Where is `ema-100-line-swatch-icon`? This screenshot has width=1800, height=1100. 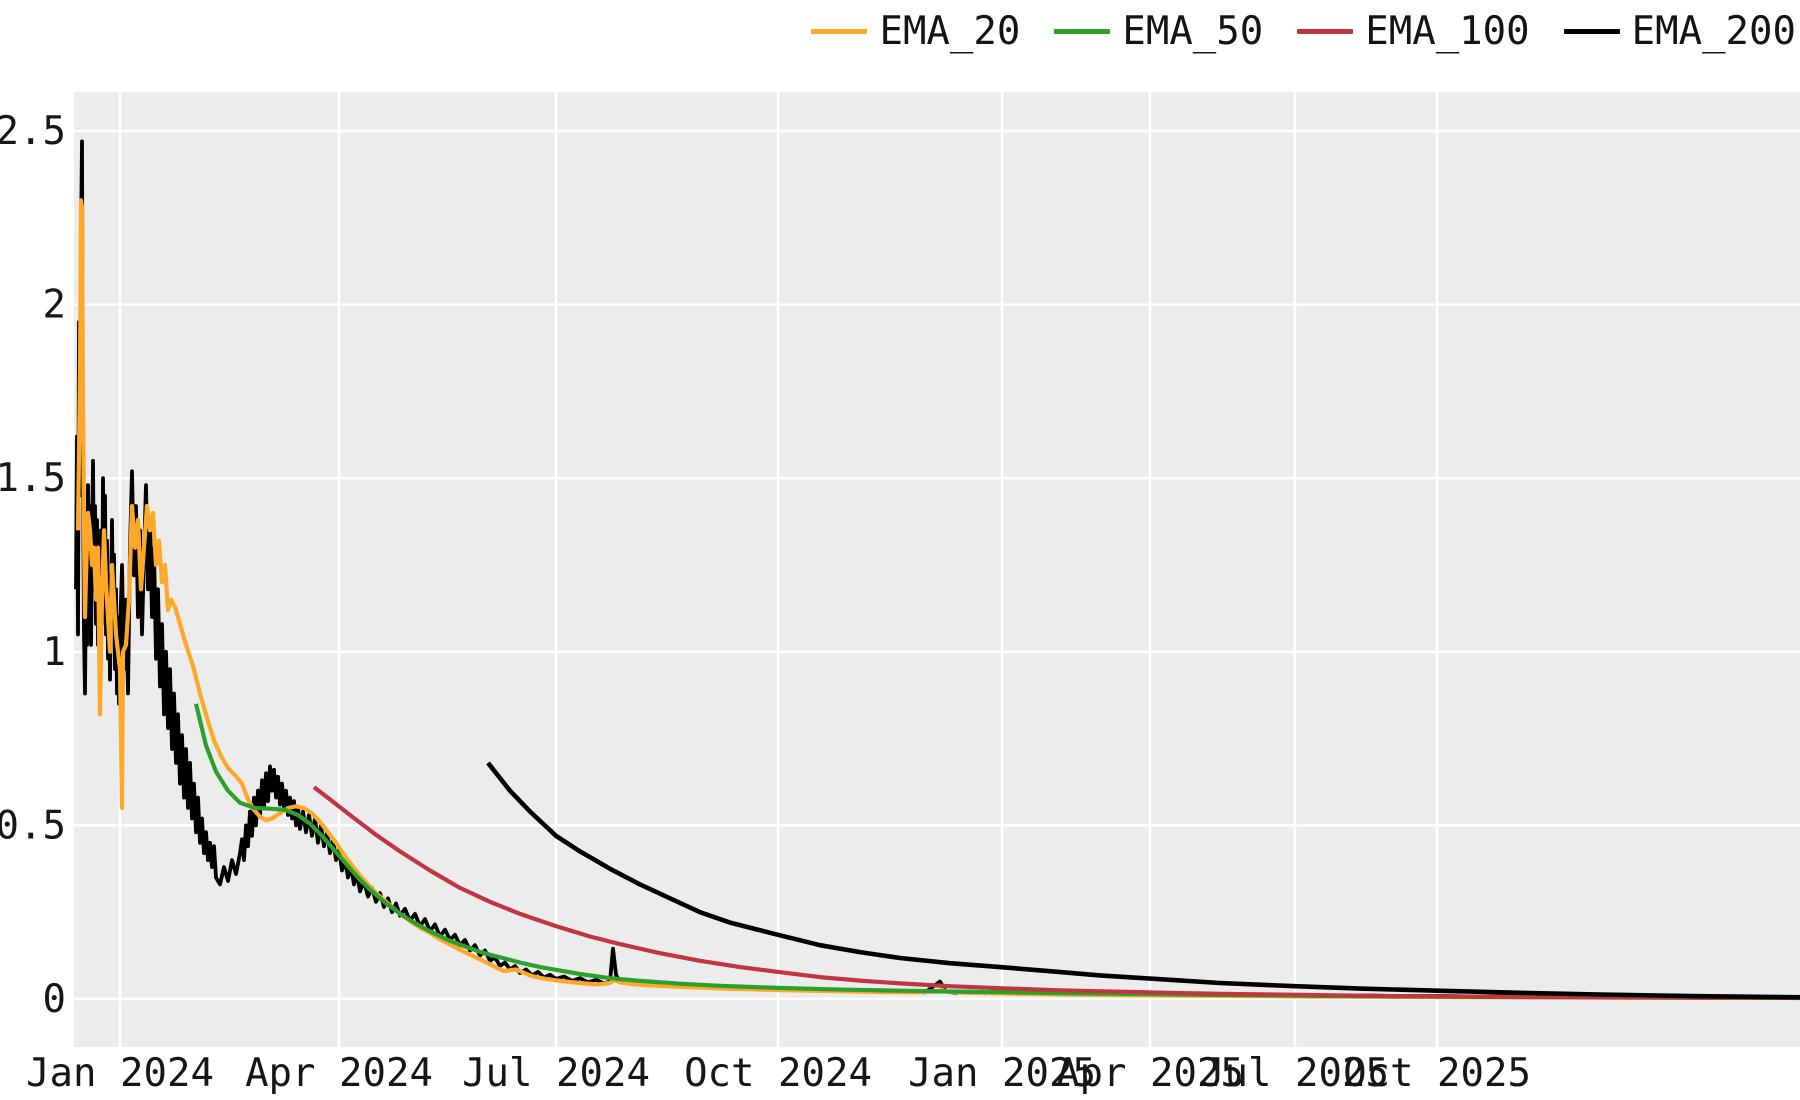 ema-100-line-swatch-icon is located at coordinates (1325, 31).